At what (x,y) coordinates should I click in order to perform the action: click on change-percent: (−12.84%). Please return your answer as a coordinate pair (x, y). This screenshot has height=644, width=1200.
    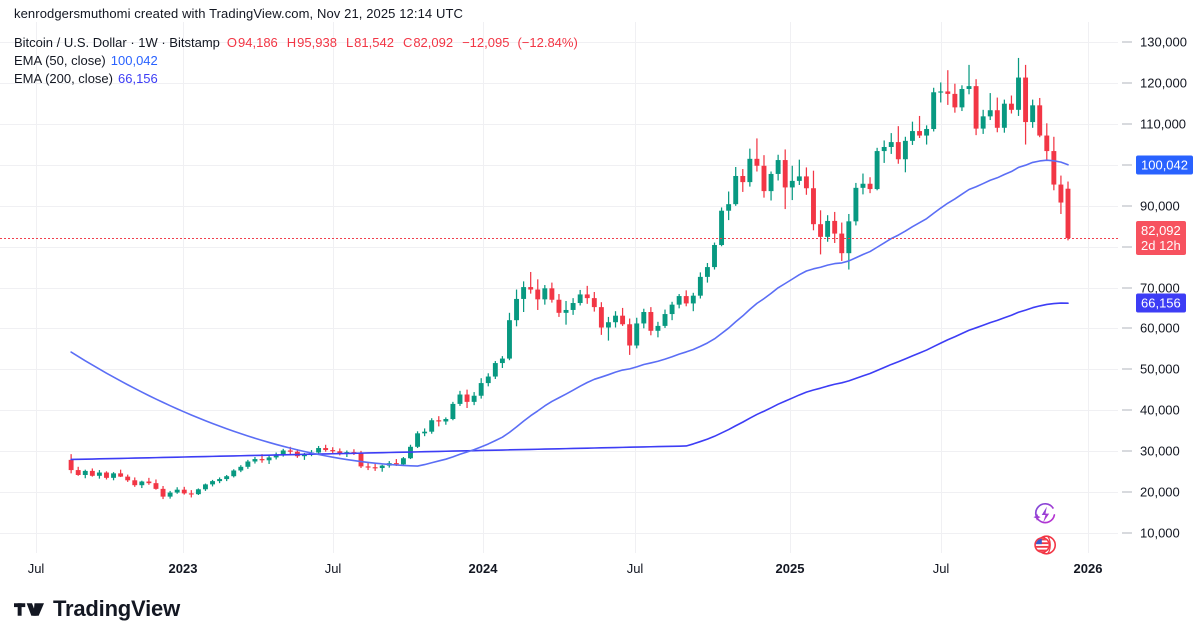
    Looking at the image, I should click on (547, 42).